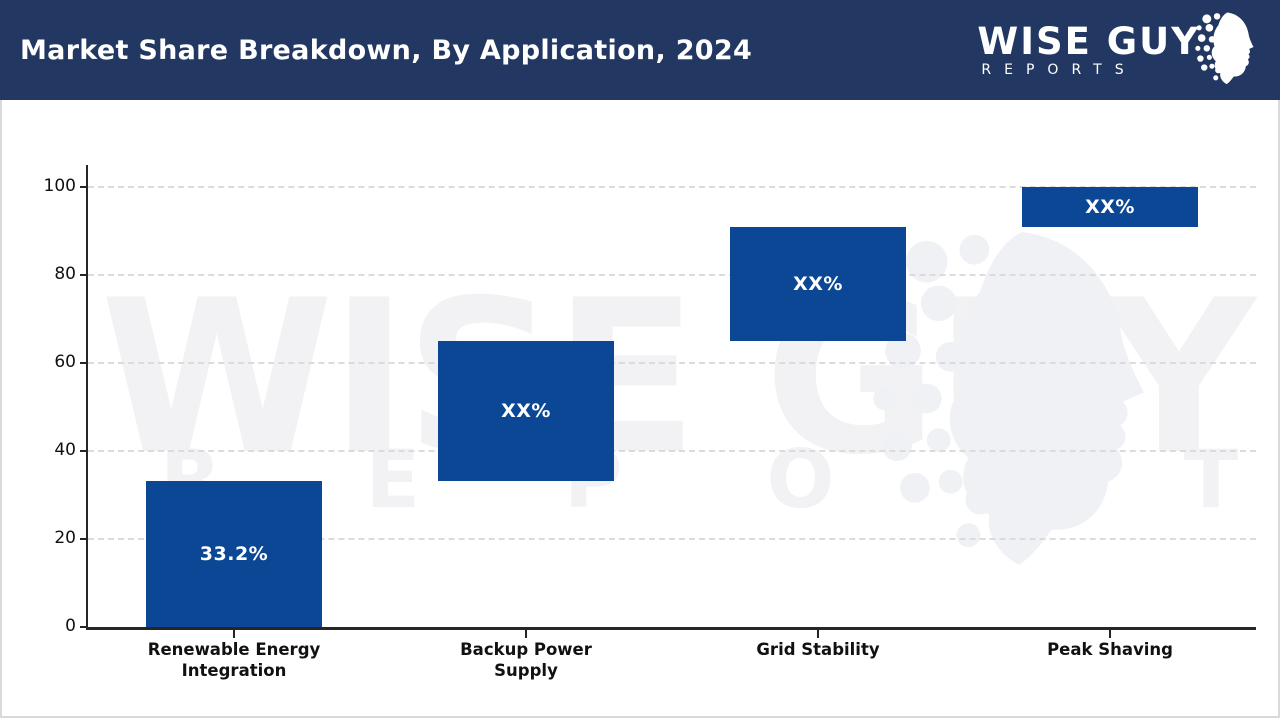 The width and height of the screenshot is (1280, 720). Describe the element at coordinates (59, 186) in the screenshot. I see `y-axis-tick-label: 100` at that location.